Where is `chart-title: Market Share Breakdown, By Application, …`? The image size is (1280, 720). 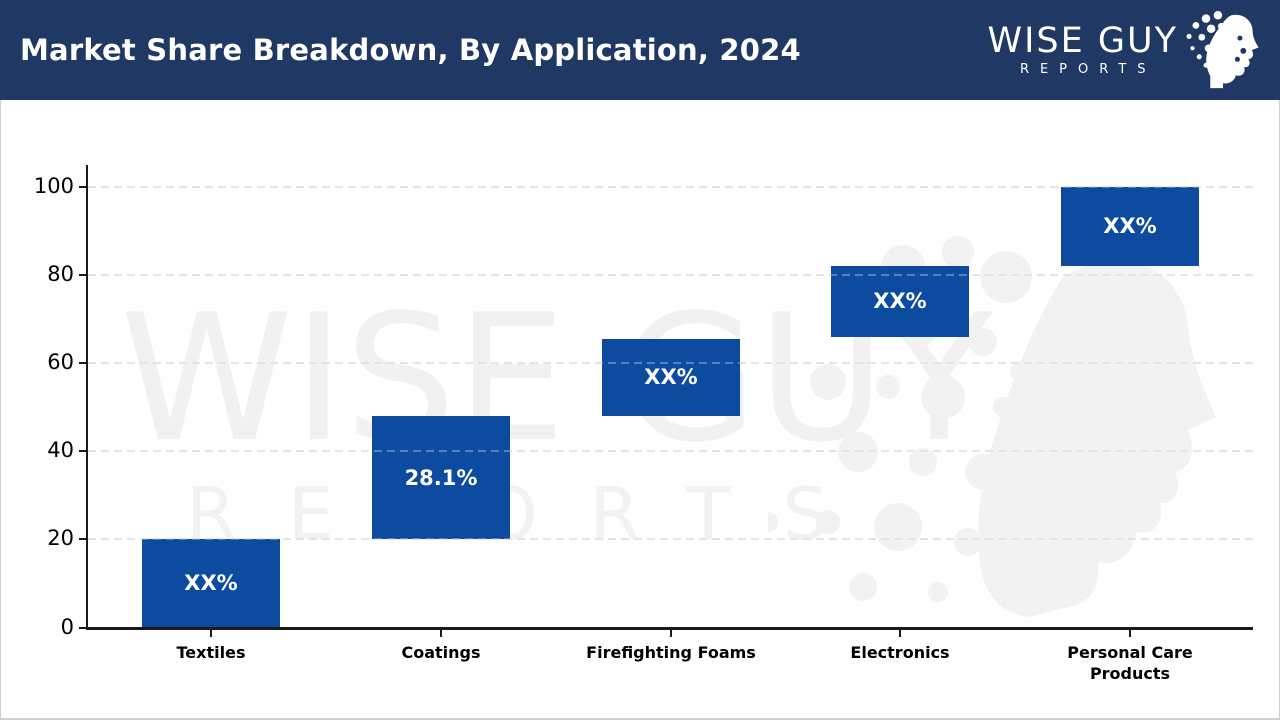
chart-title: Market Share Breakdown, By Application, … is located at coordinates (410, 50).